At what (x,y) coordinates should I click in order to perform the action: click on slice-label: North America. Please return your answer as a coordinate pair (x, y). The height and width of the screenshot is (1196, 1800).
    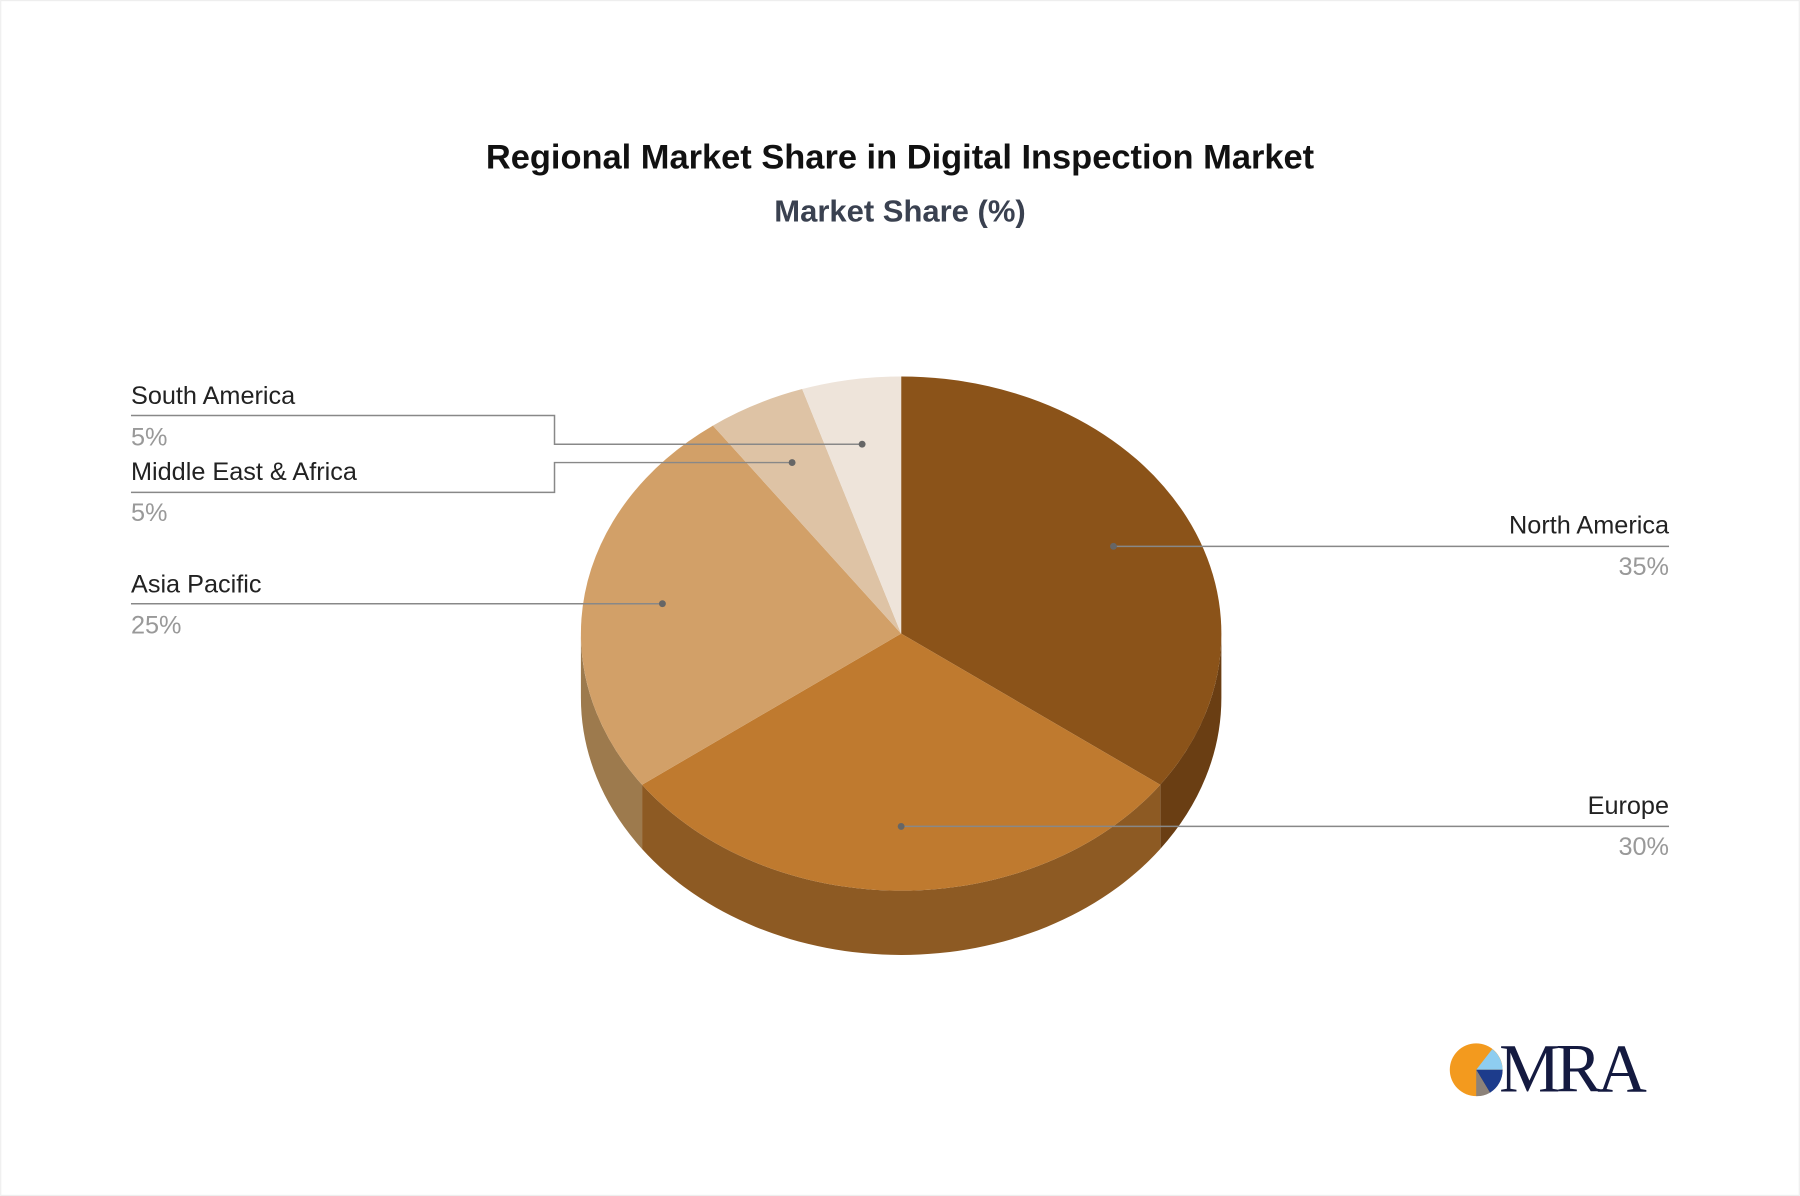
    Looking at the image, I should click on (1589, 526).